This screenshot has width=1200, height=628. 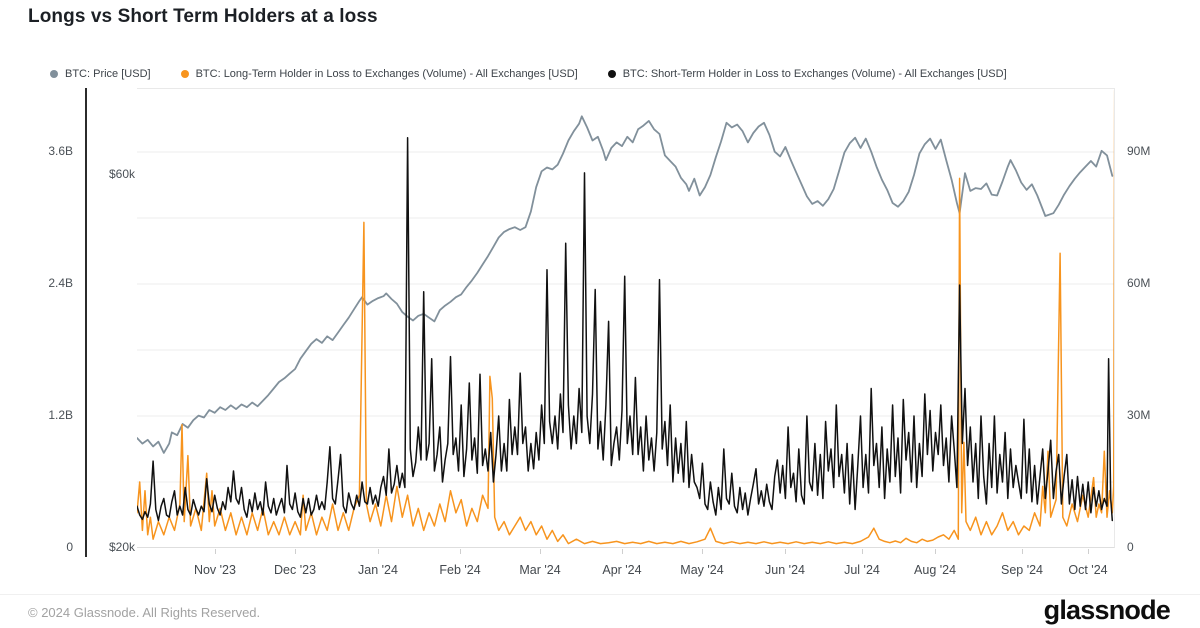 I want to click on page-title: Longs vs Short Term Holders at a loss, so click(x=203, y=16).